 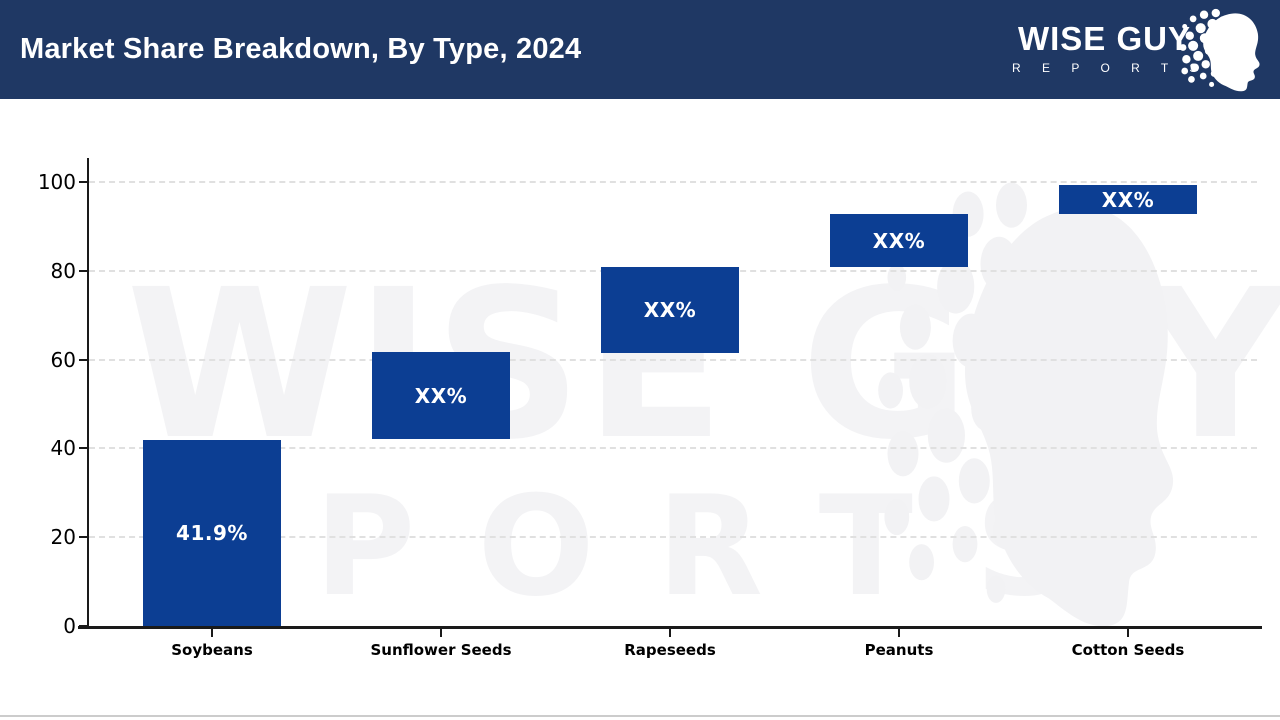 What do you see at coordinates (1128, 650) in the screenshot?
I see `x-tick-label-4: Cotton Seeds` at bounding box center [1128, 650].